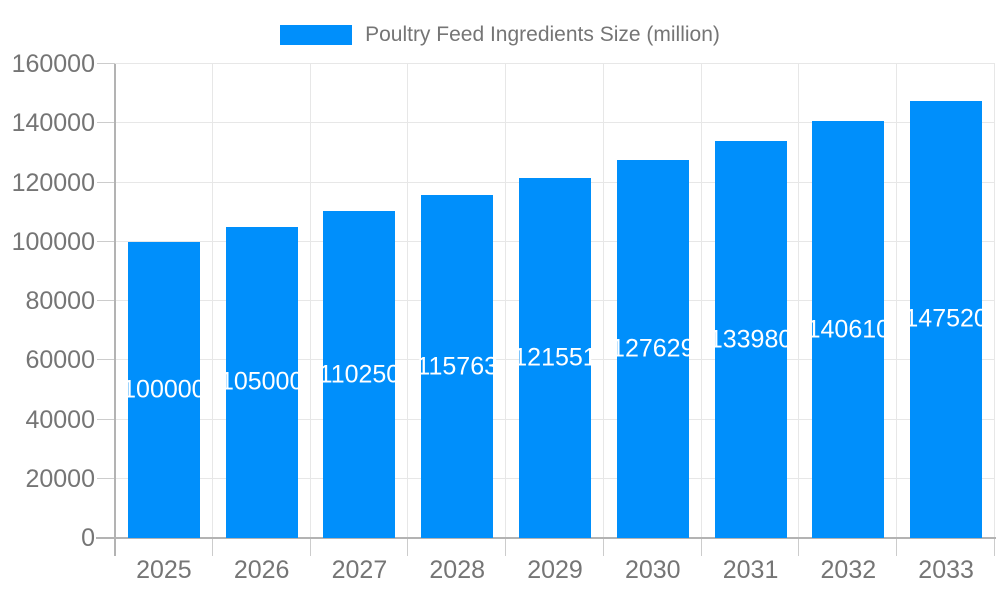  Describe the element at coordinates (60, 419) in the screenshot. I see `y-axis-label: 40000` at that location.